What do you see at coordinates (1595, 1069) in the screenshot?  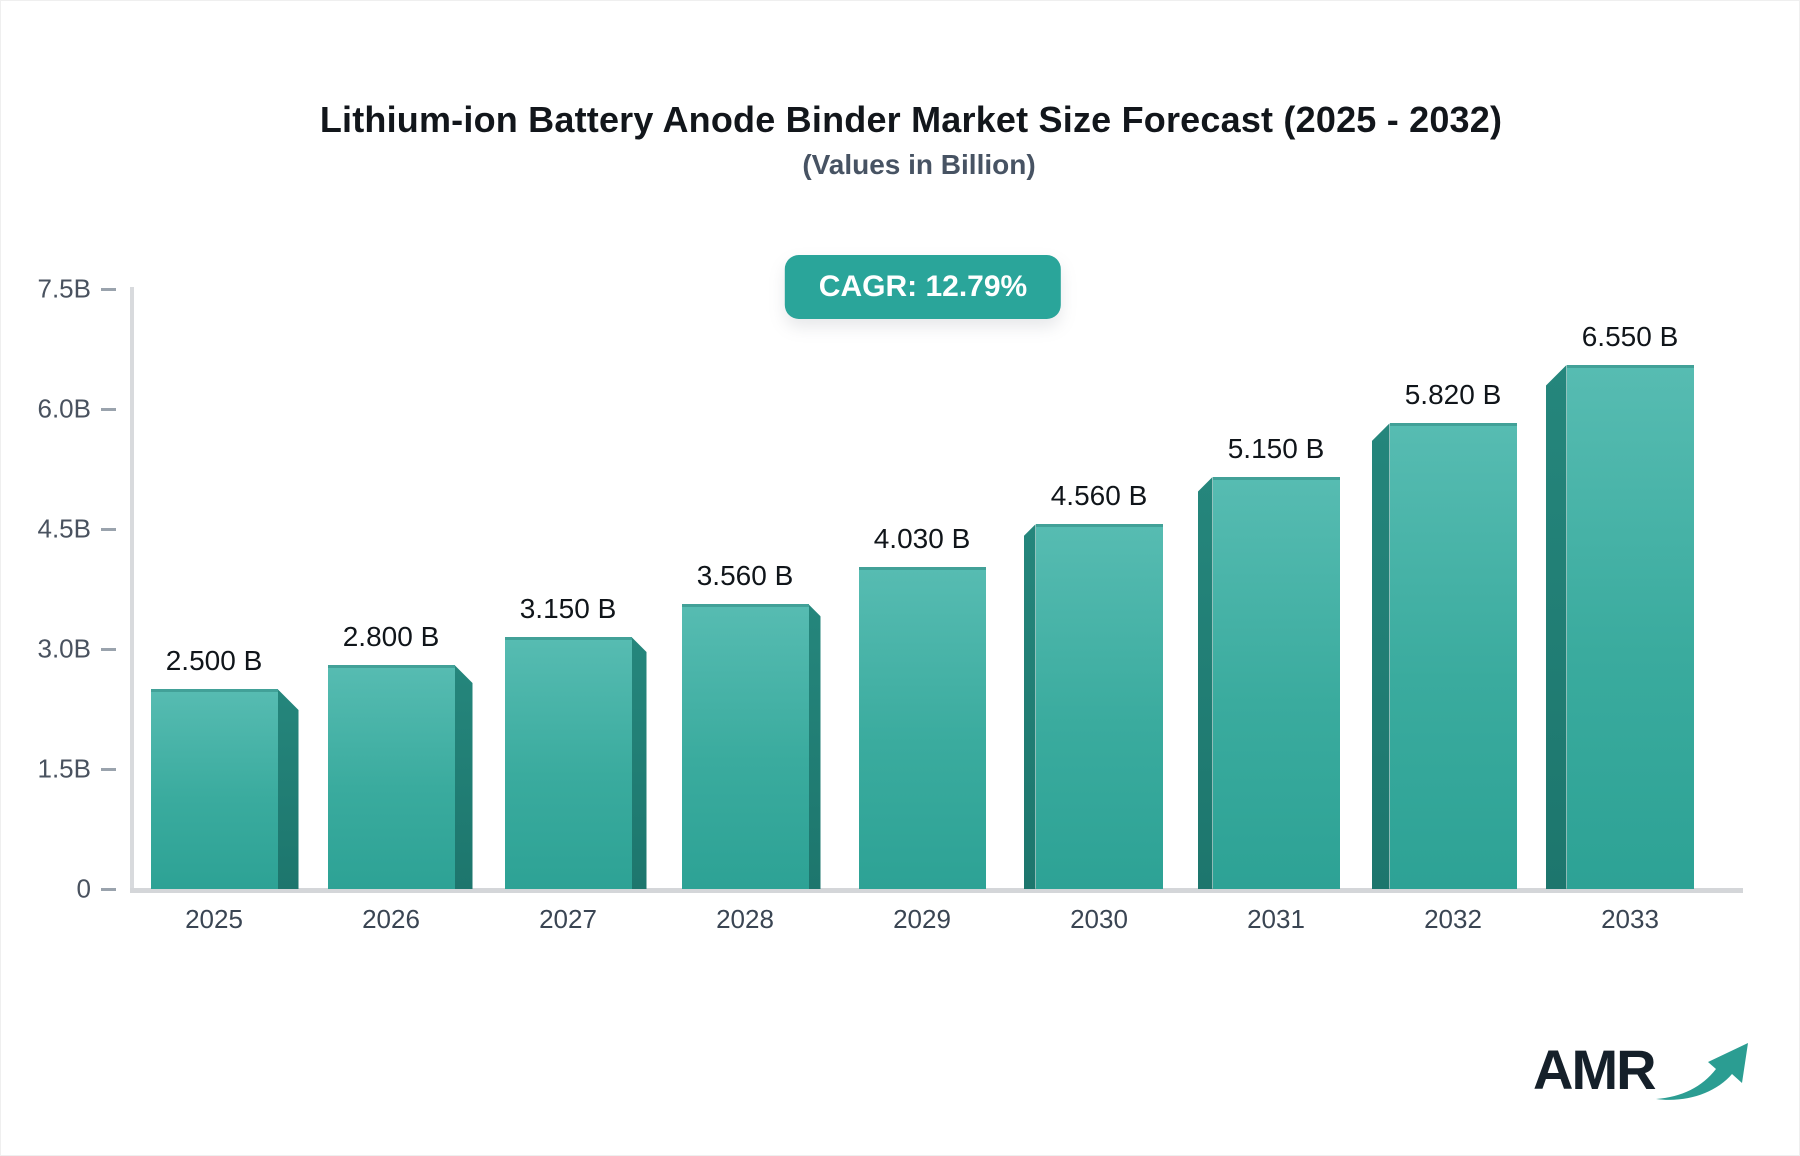 I see `amr-logo-text: AMR` at bounding box center [1595, 1069].